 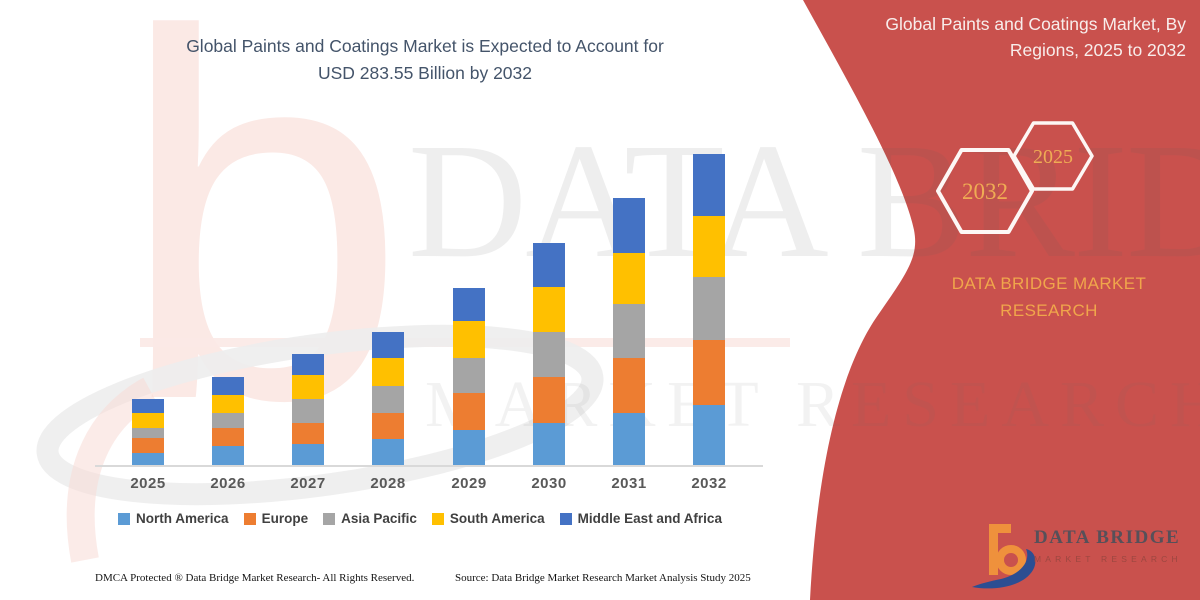 I want to click on brand-caption-line2: RESEARCH, so click(x=1049, y=310).